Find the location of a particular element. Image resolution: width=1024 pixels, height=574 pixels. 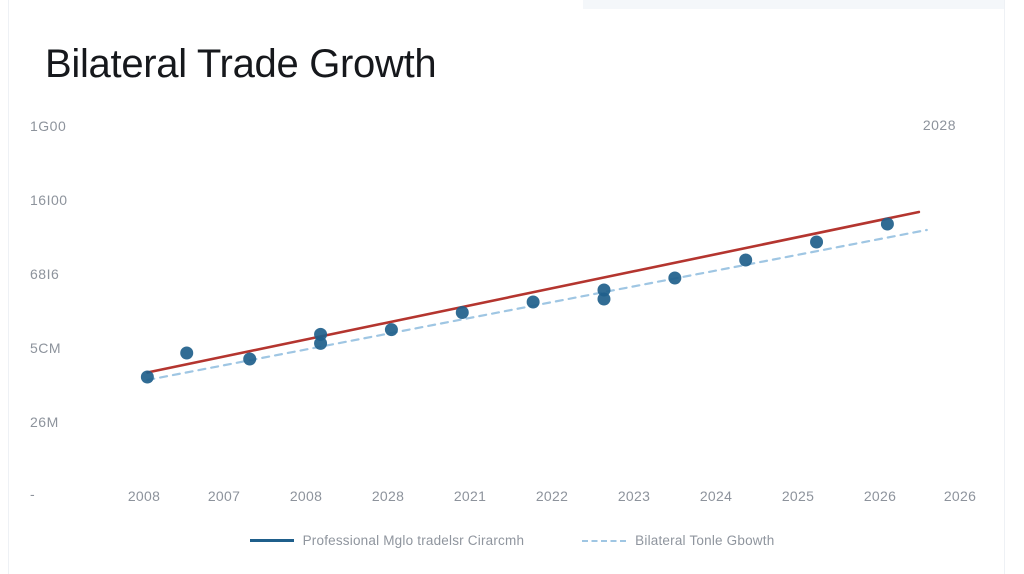

panel-left-border is located at coordinates (8, 287).